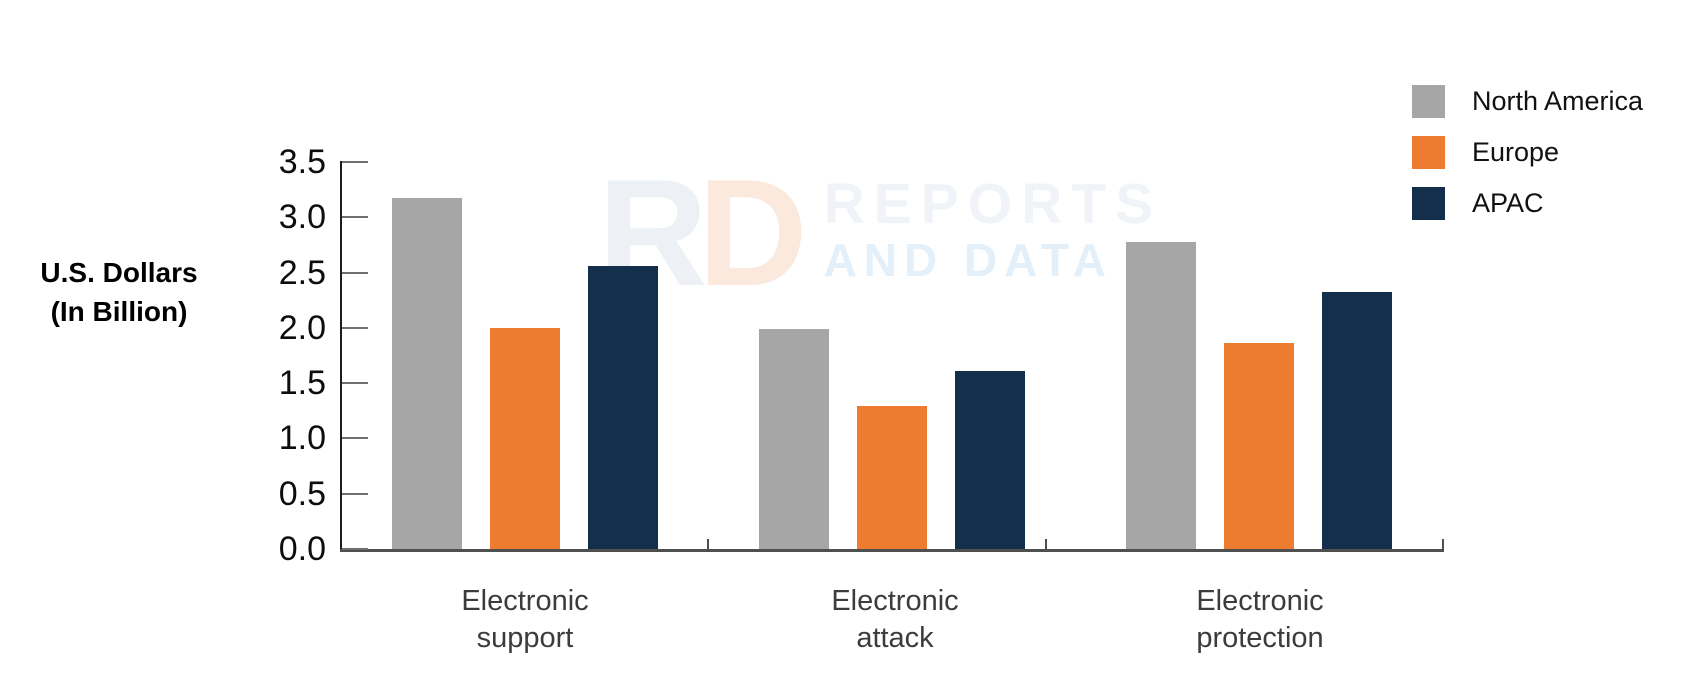 Image resolution: width=1700 pixels, height=700 pixels. Describe the element at coordinates (1558, 101) in the screenshot. I see `legend-label-north-america: North America` at that location.